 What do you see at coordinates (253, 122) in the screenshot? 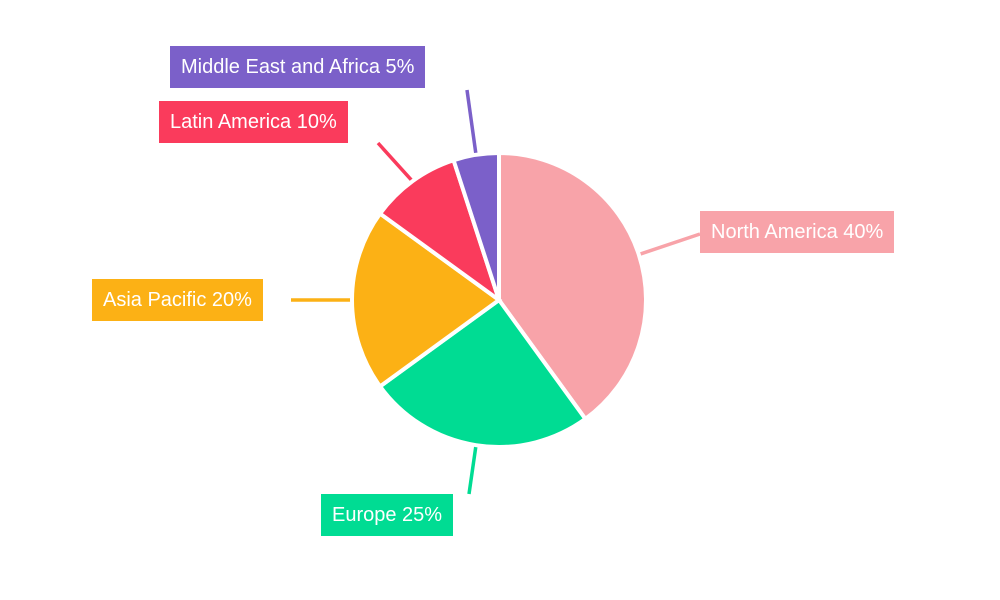
I see `slice-label-latin-america: Latin America 10%` at bounding box center [253, 122].